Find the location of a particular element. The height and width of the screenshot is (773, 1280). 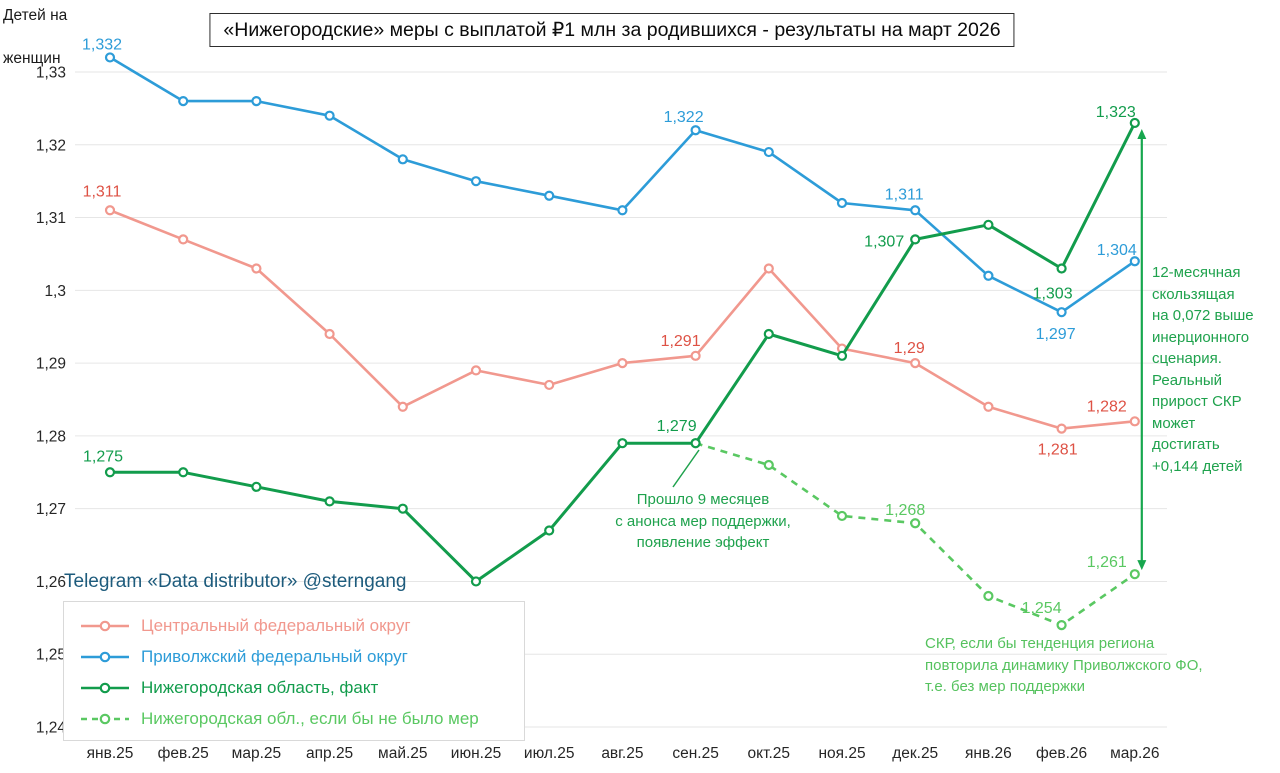

data-label-nizhny-counterfactual: 1,254 is located at coordinates (1042, 608).